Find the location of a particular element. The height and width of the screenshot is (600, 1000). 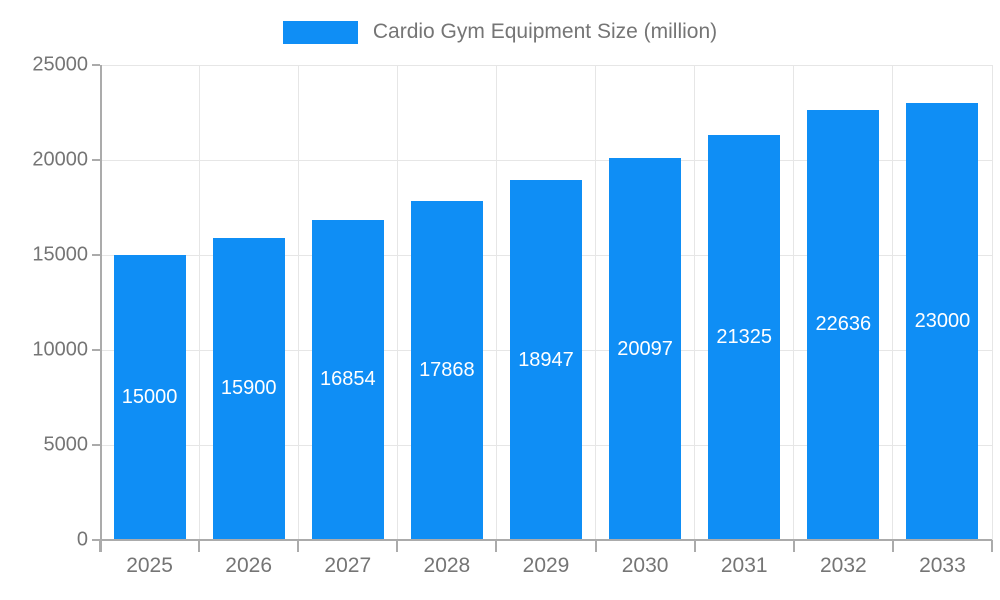

x-axis-tick-label: 2029 is located at coordinates (546, 565).